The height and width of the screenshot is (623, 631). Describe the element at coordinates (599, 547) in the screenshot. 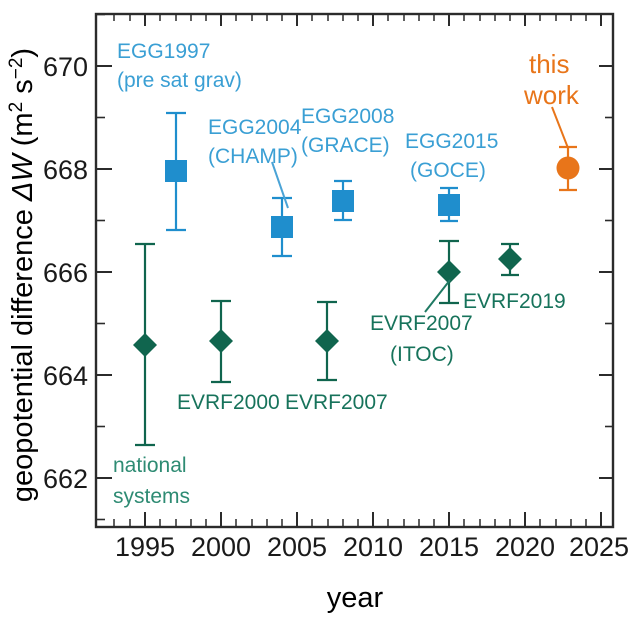

I see `x-tick-label: 2025` at that location.